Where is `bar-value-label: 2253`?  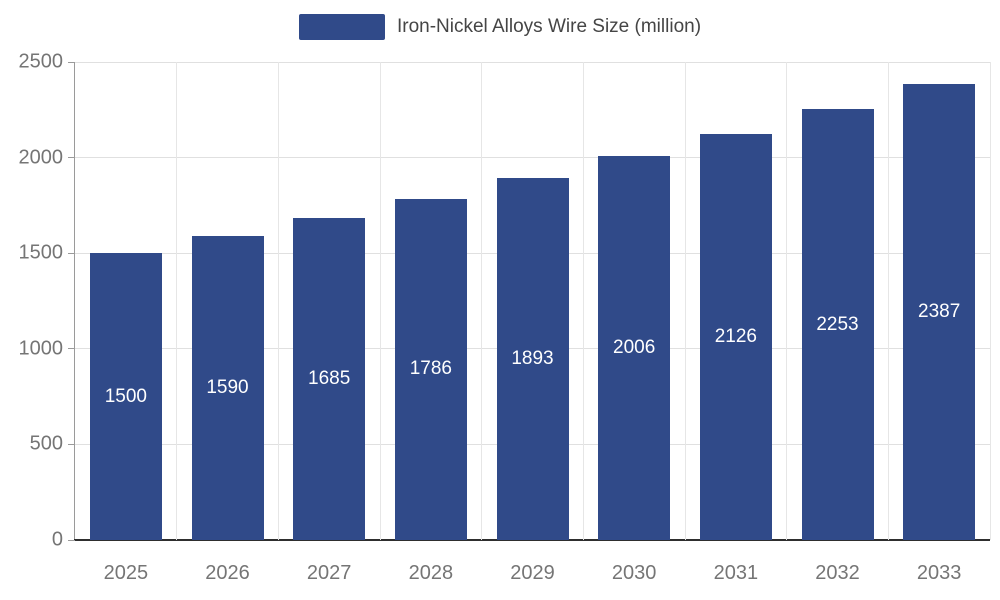 bar-value-label: 2253 is located at coordinates (837, 324).